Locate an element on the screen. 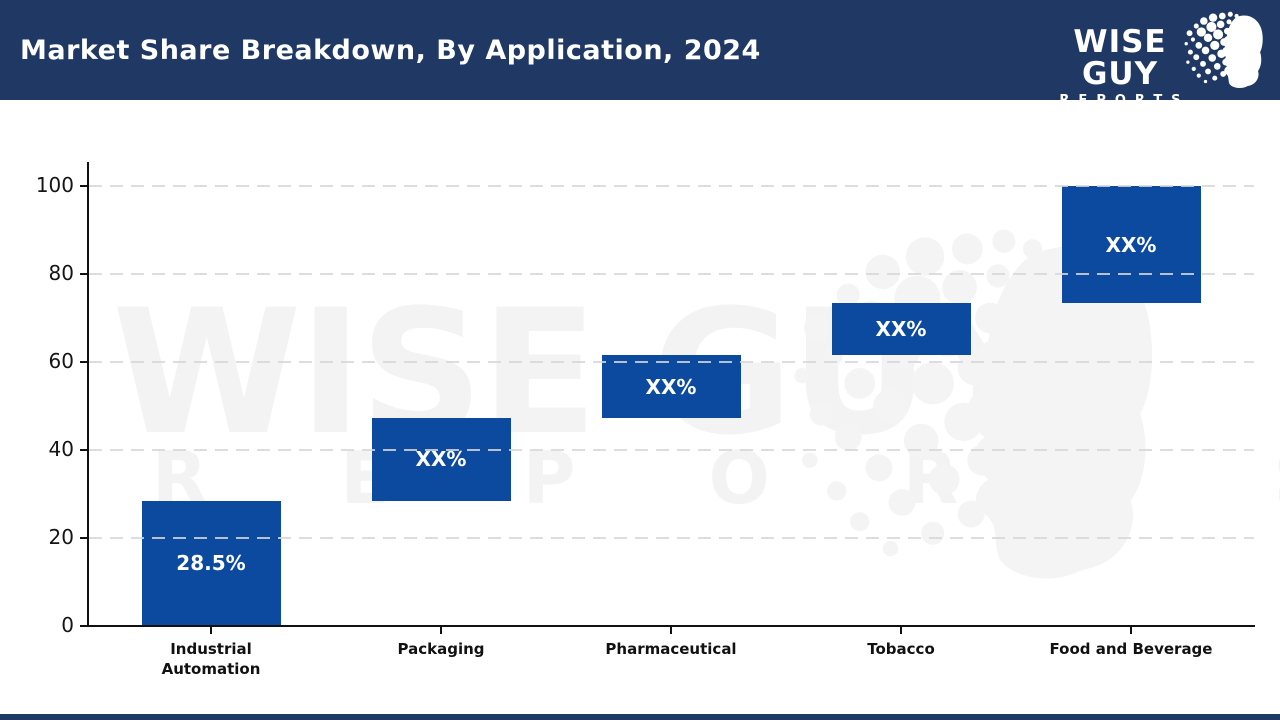 Image resolution: width=1280 pixels, height=720 pixels. x-tick-industrial-automation is located at coordinates (211, 630).